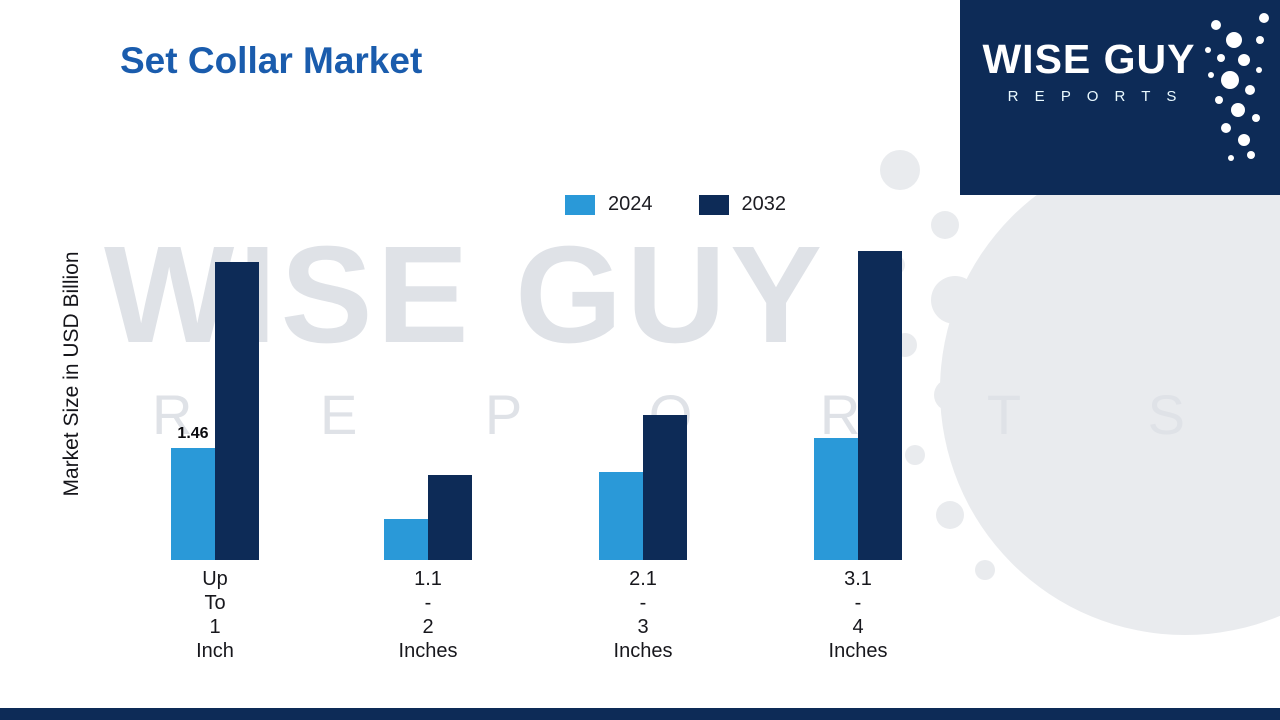 The width and height of the screenshot is (1280, 720). Describe the element at coordinates (193, 504) in the screenshot. I see `bar-2024-cat1` at that location.